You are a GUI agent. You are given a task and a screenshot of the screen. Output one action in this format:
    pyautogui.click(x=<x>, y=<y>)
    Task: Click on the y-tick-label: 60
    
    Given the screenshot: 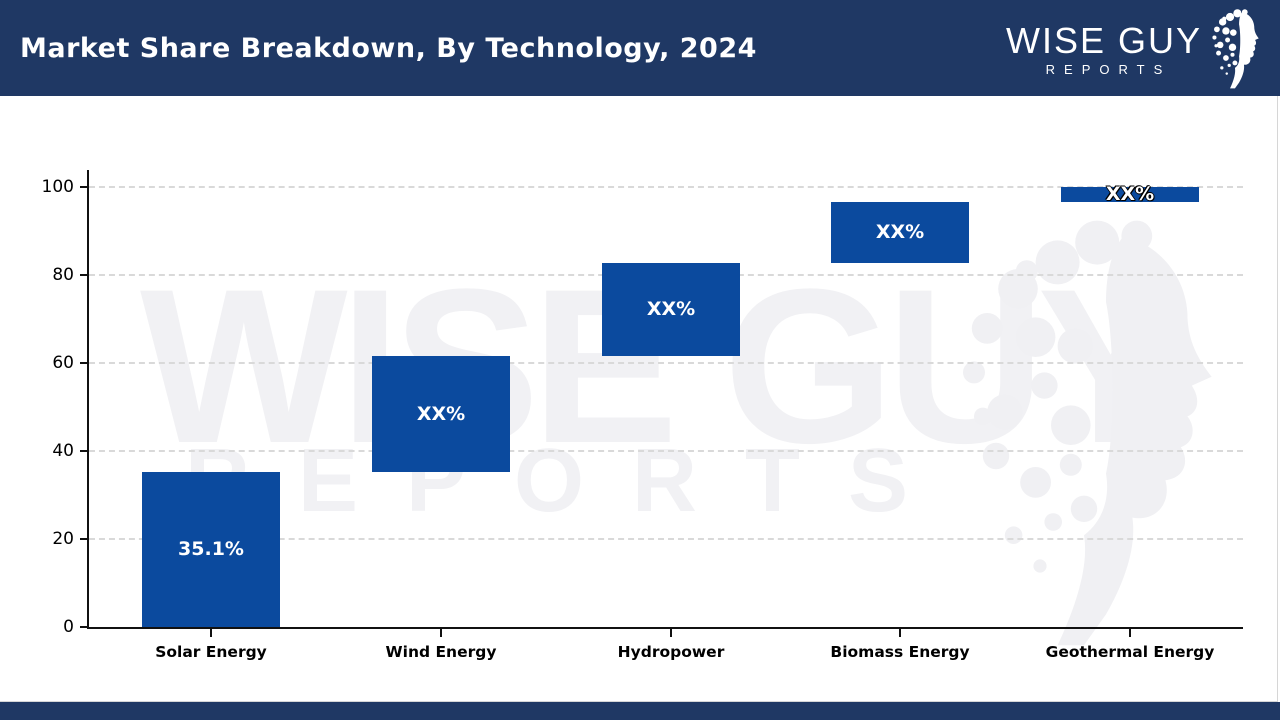 What is the action you would take?
    pyautogui.click(x=63, y=362)
    